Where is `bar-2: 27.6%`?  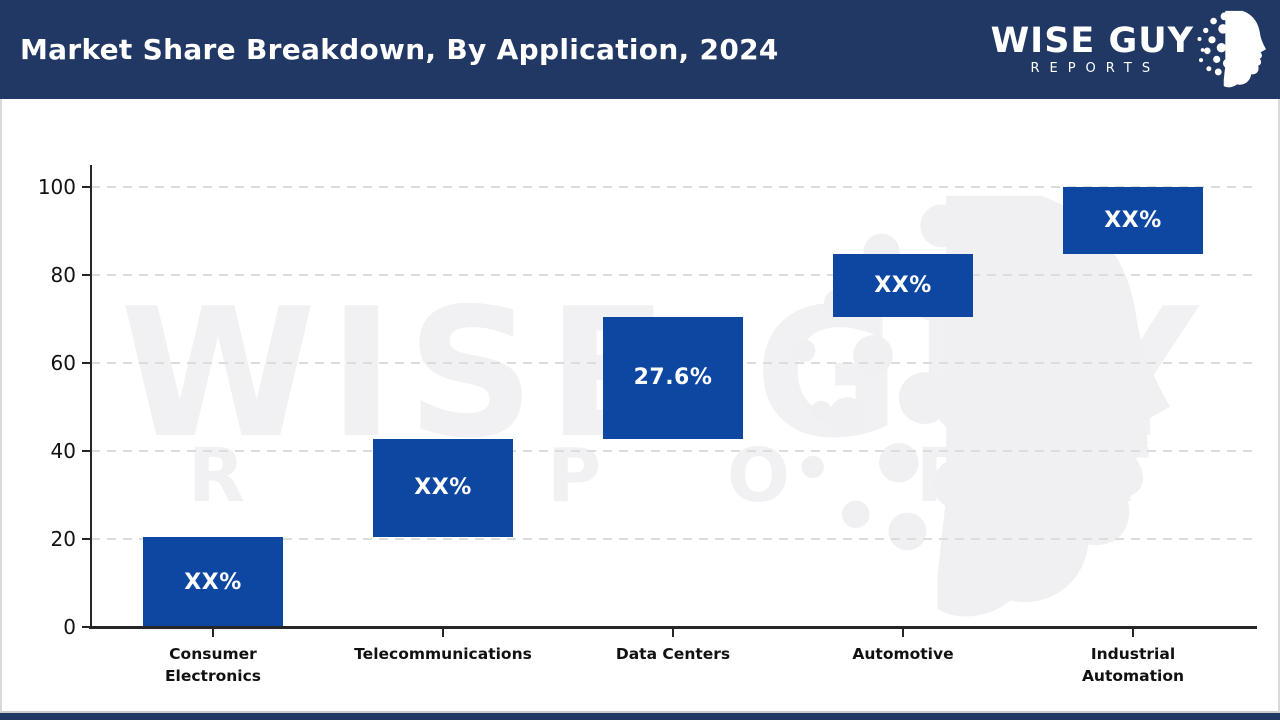
bar-2: 27.6% is located at coordinates (673, 378).